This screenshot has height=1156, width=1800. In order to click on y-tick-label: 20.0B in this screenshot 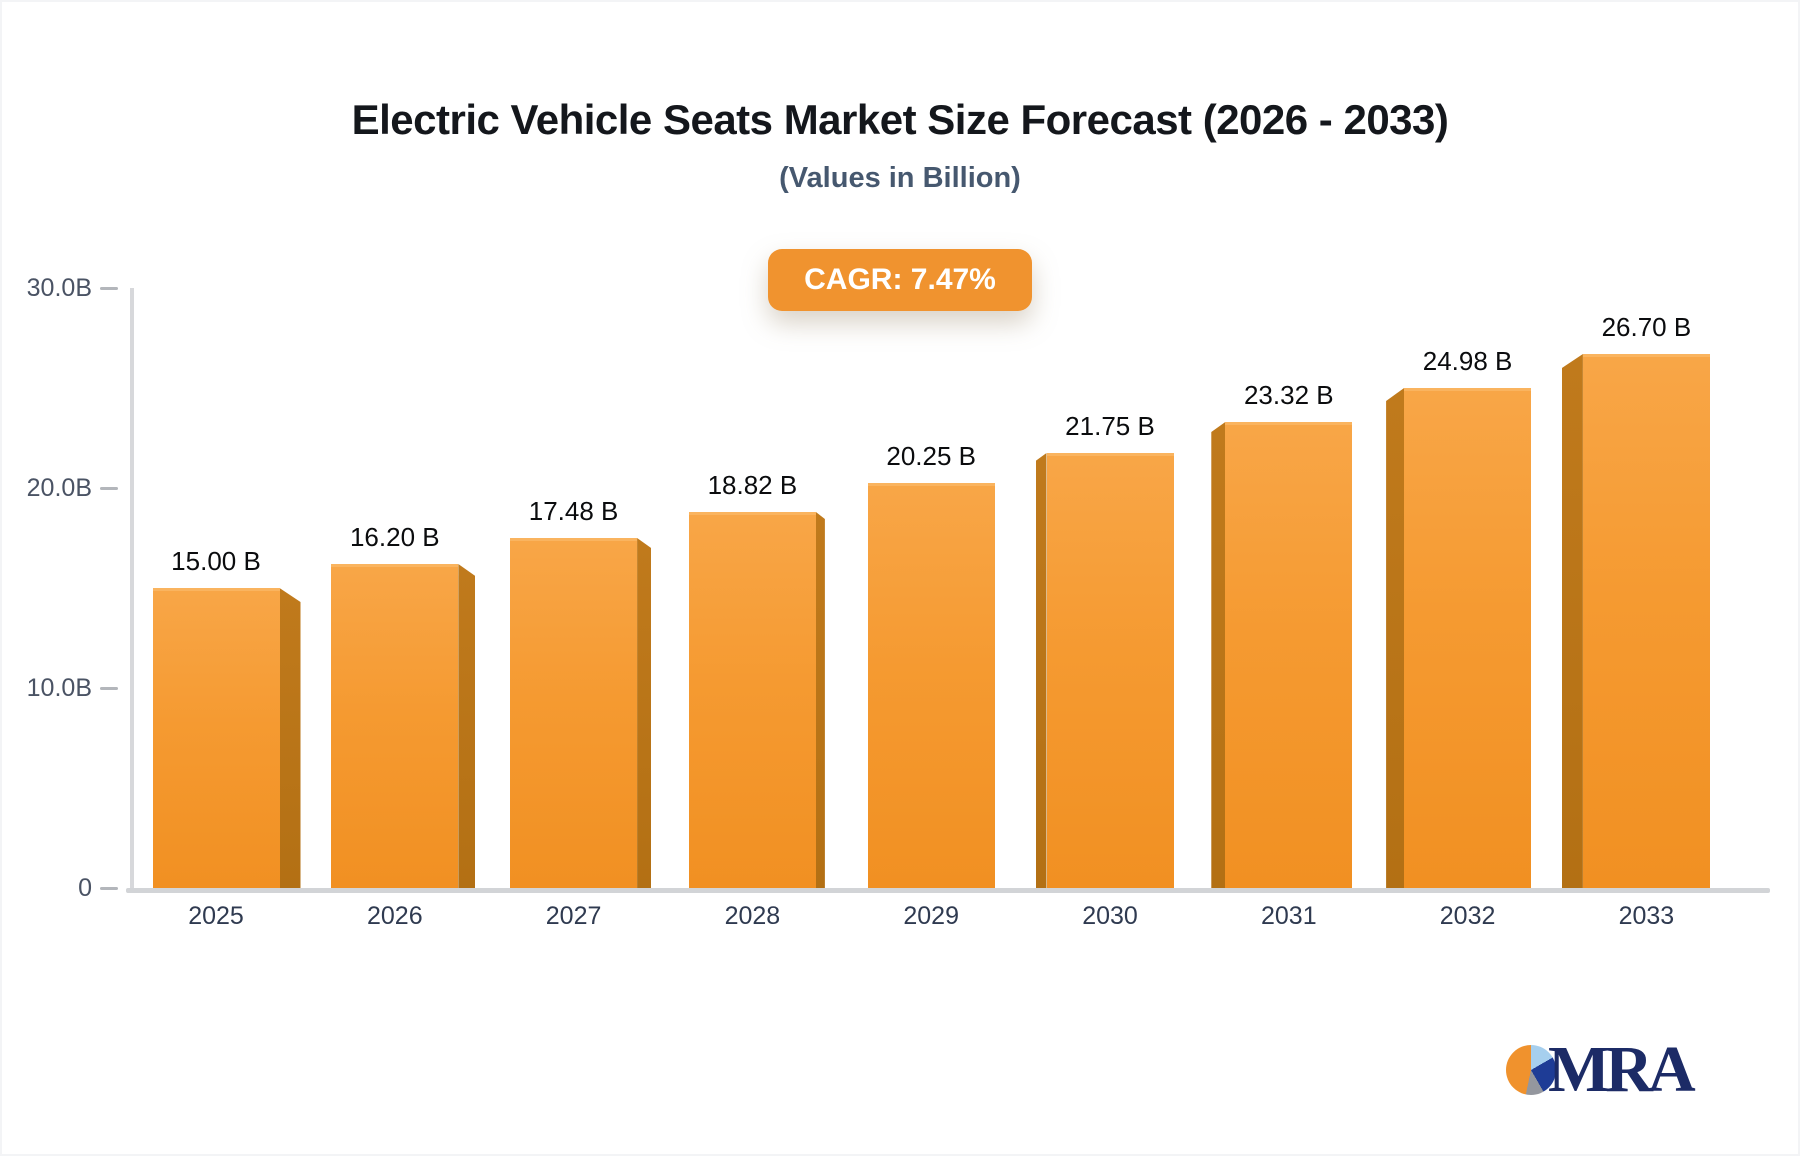, I will do `click(59, 488)`.